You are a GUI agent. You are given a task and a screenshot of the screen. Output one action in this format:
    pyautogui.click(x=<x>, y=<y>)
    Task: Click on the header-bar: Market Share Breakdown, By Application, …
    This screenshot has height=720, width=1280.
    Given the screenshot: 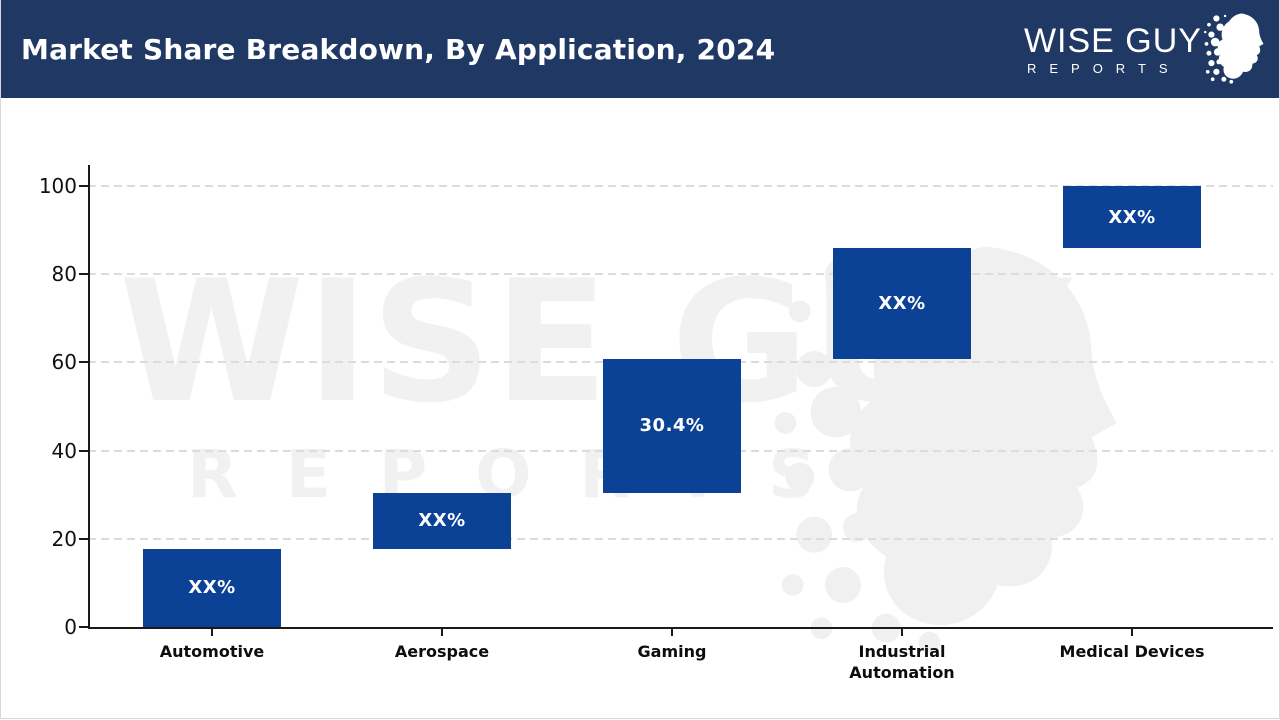 What is the action you would take?
    pyautogui.click(x=640, y=49)
    